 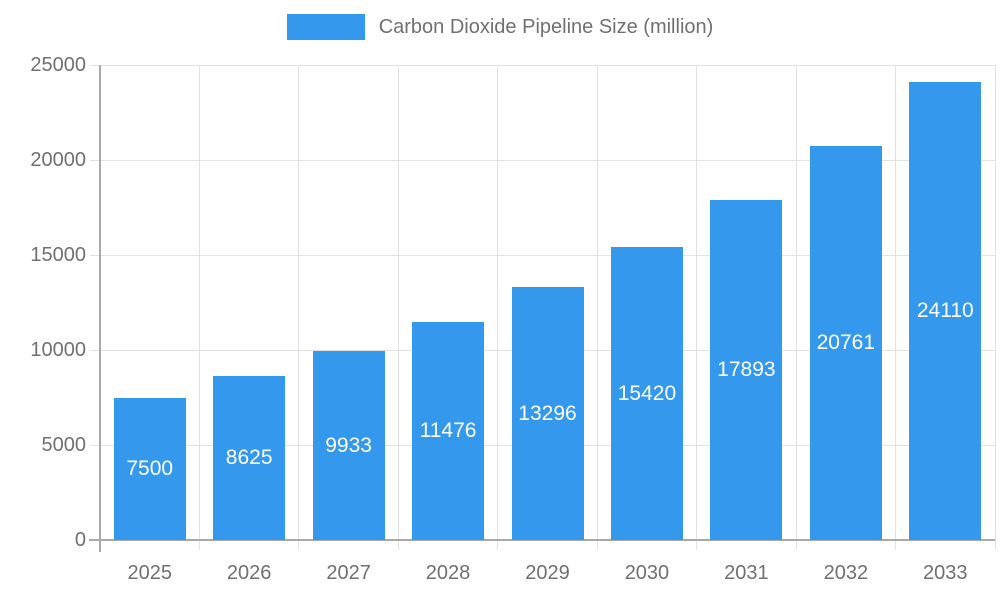 I want to click on x-tick-label: 2028, so click(x=448, y=573).